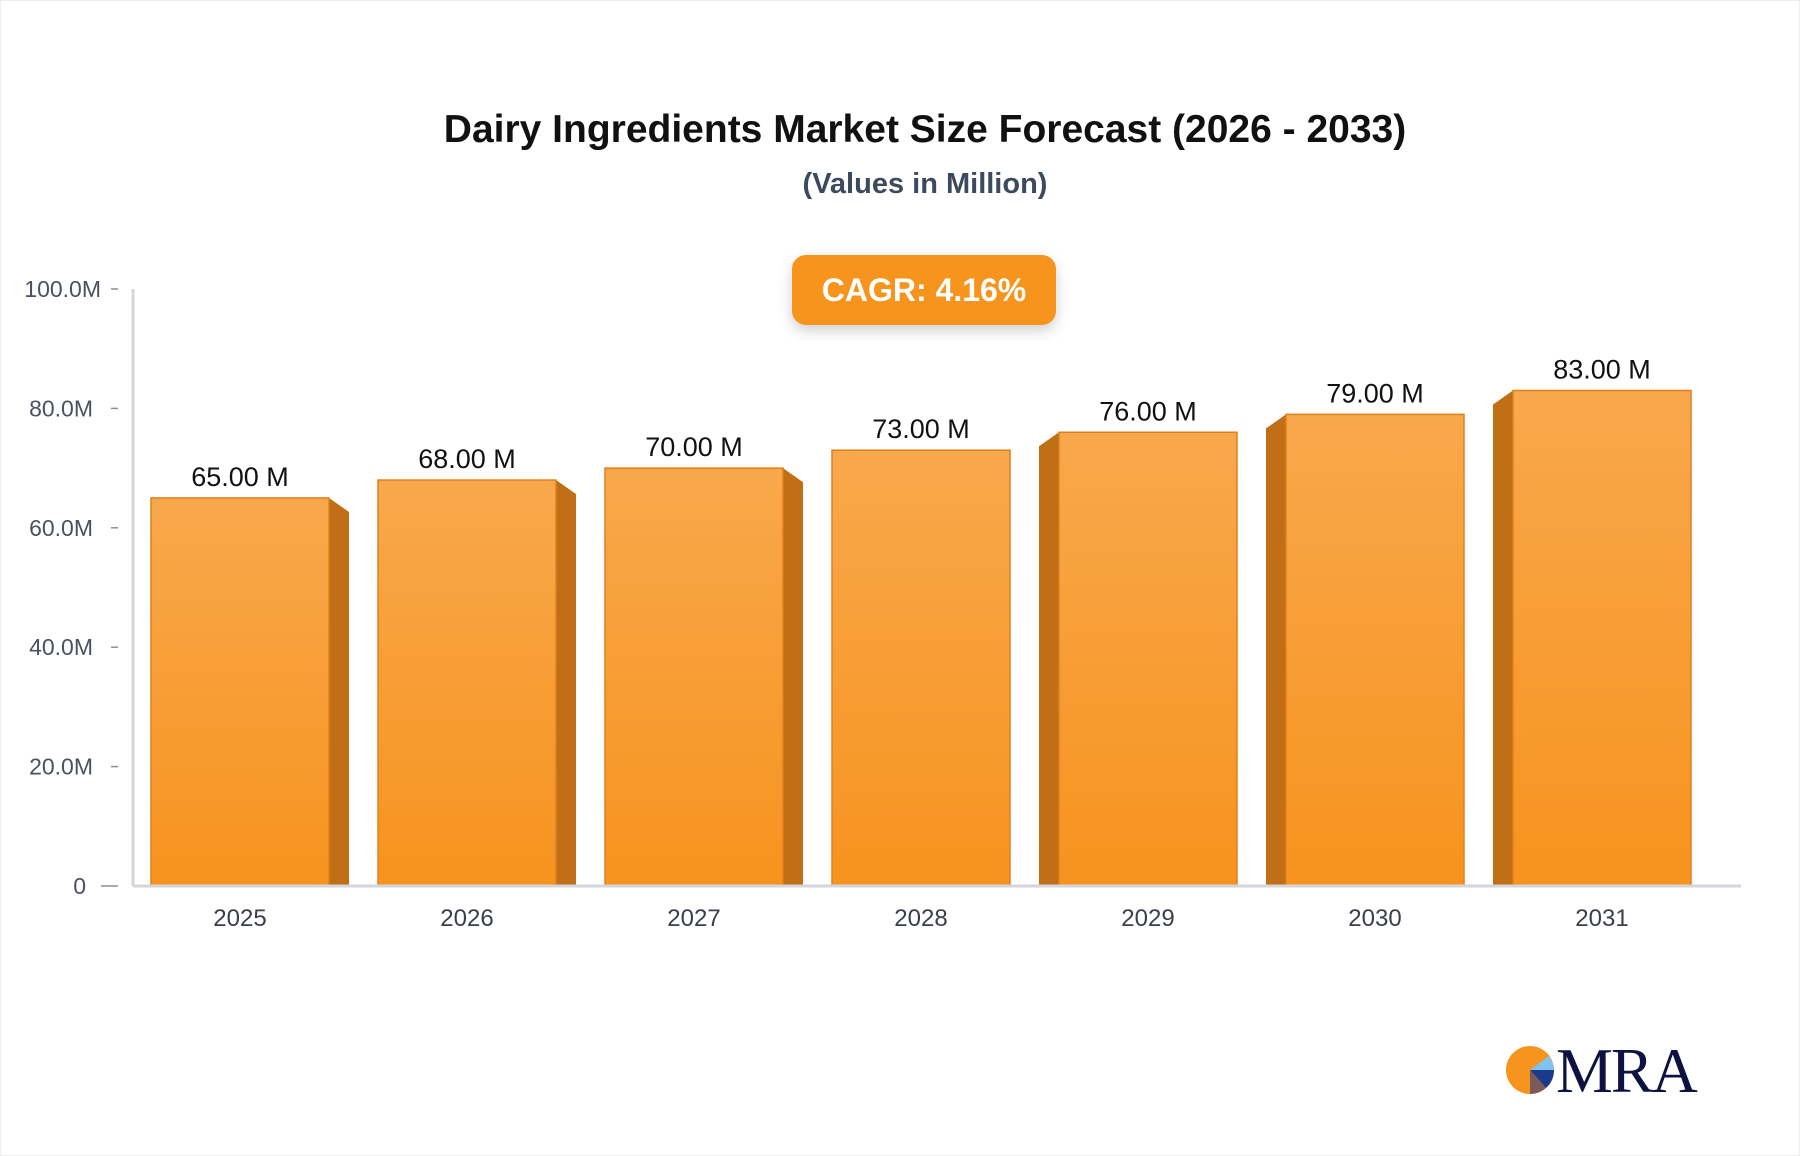 The width and height of the screenshot is (1800, 1156). I want to click on x-tick-label: 2027, so click(693, 918).